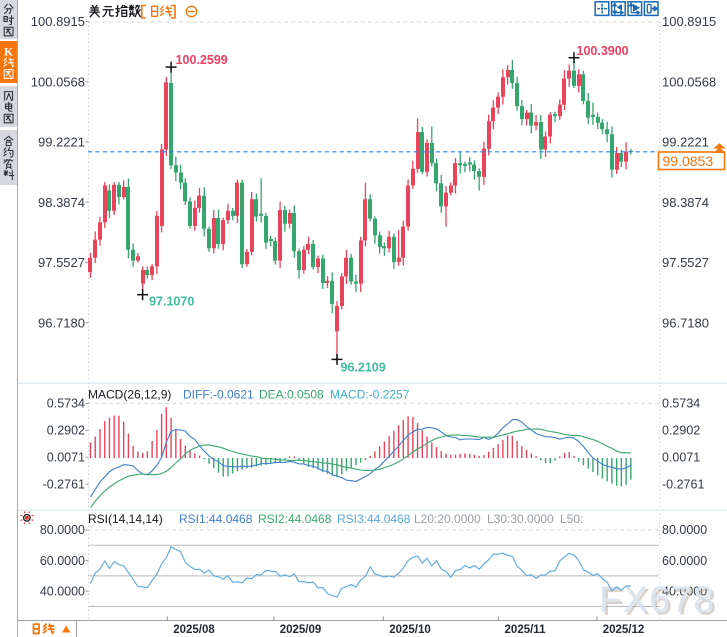 This screenshot has width=727, height=637. I want to click on svg-text: 2025/08, so click(194, 630).